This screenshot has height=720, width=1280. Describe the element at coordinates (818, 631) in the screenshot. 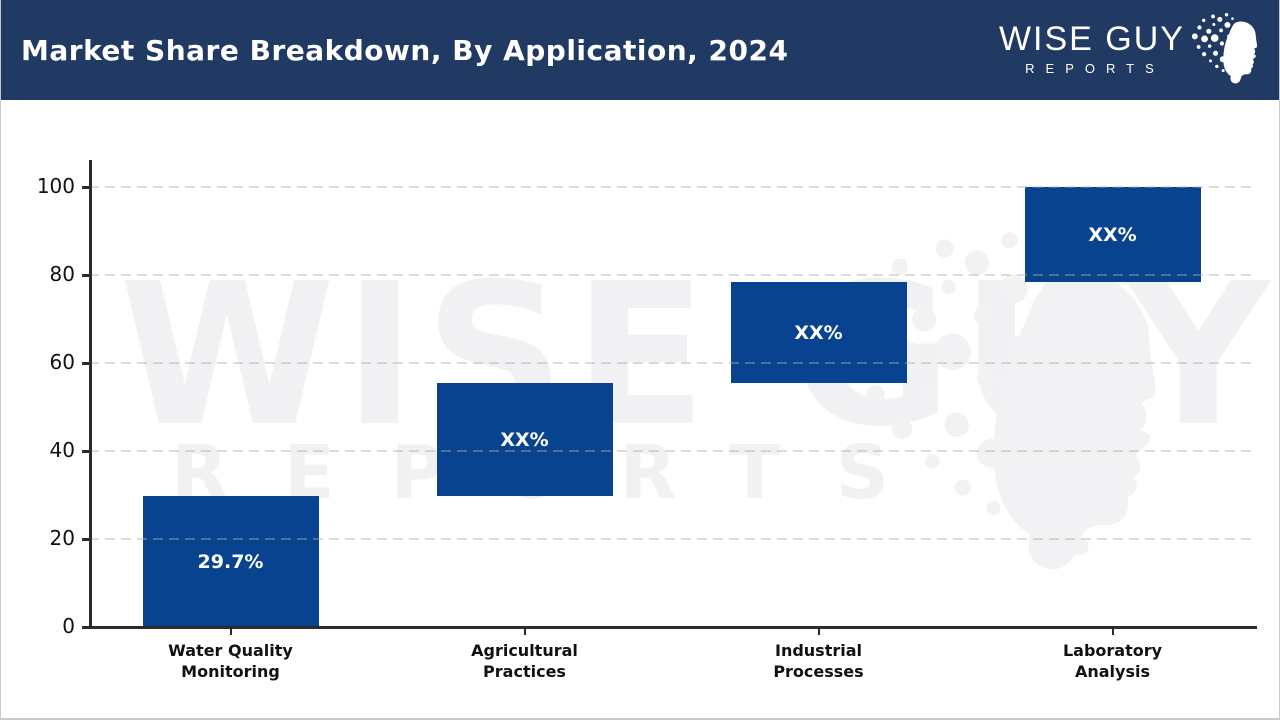

I see `x-tick-mark-industrial-processes` at that location.